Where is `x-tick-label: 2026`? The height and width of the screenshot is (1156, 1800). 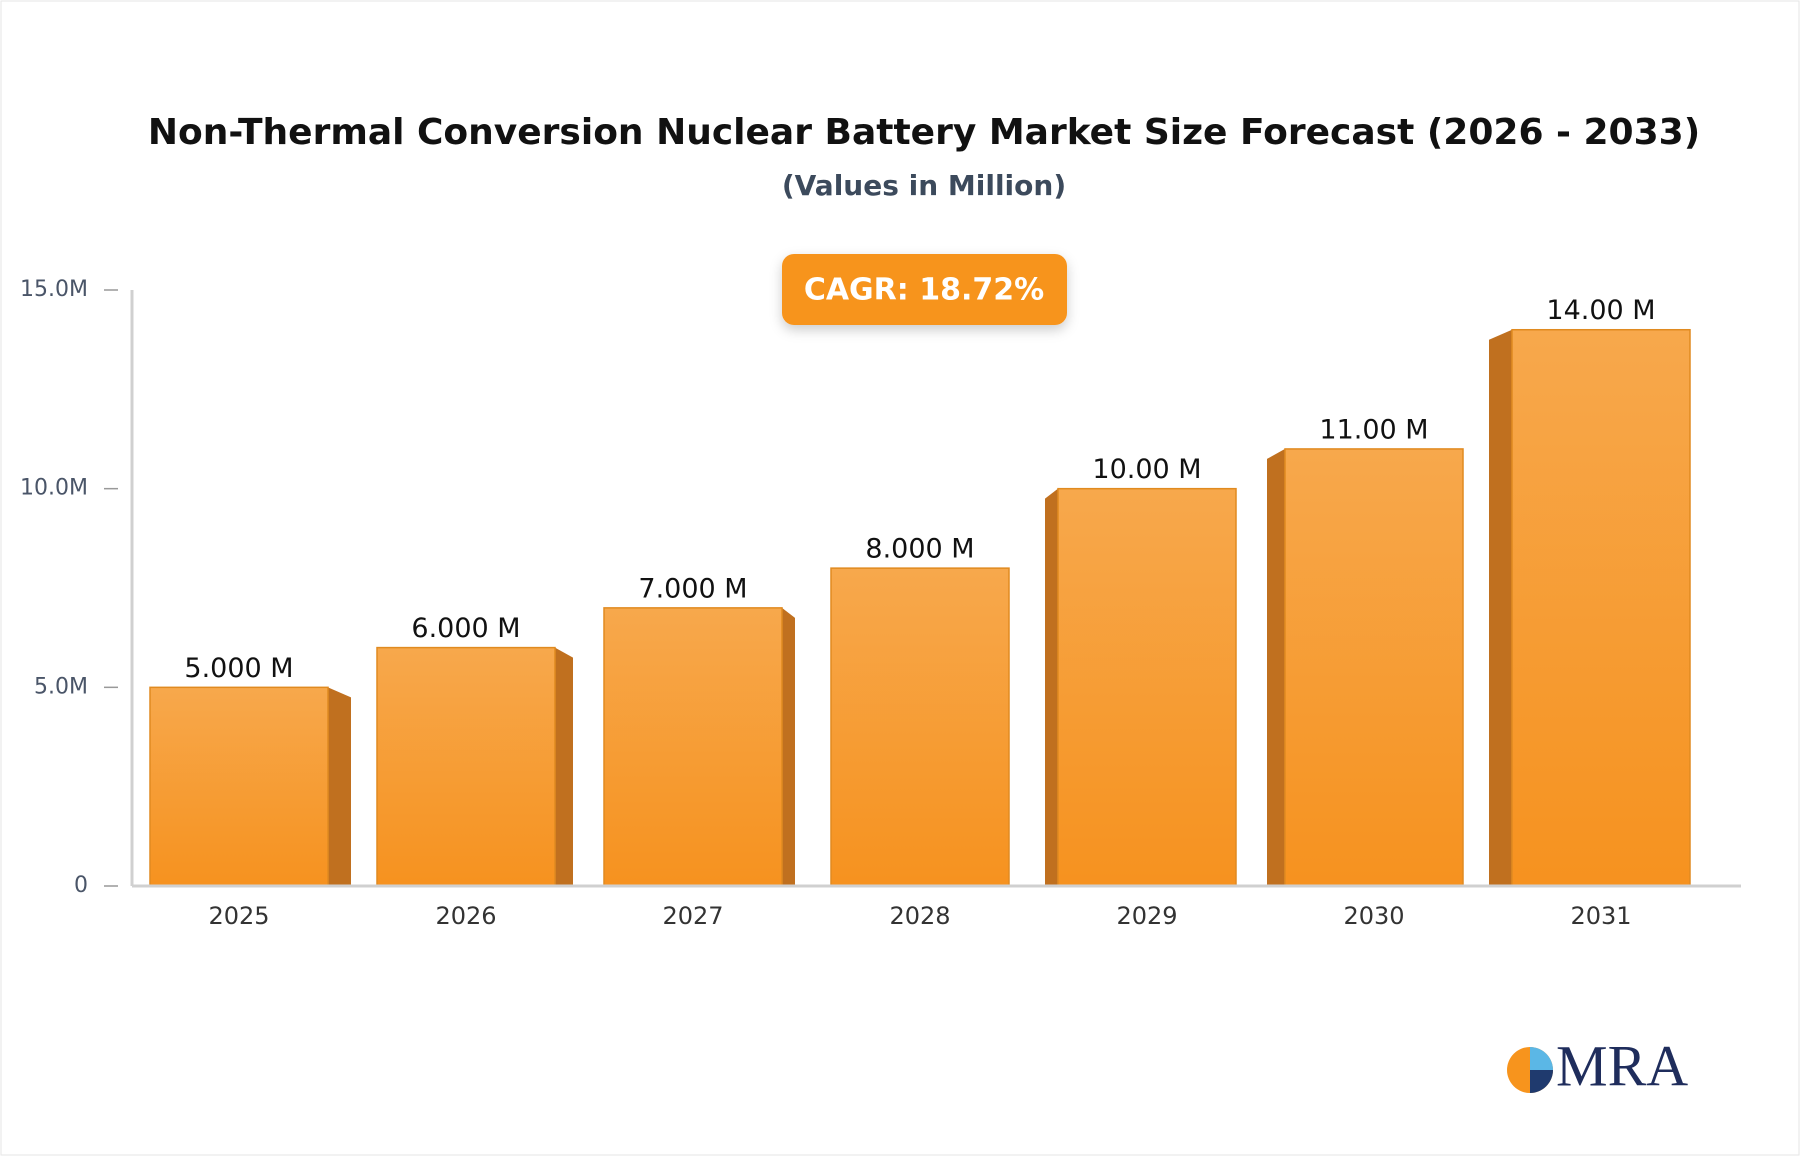 x-tick-label: 2026 is located at coordinates (465, 916).